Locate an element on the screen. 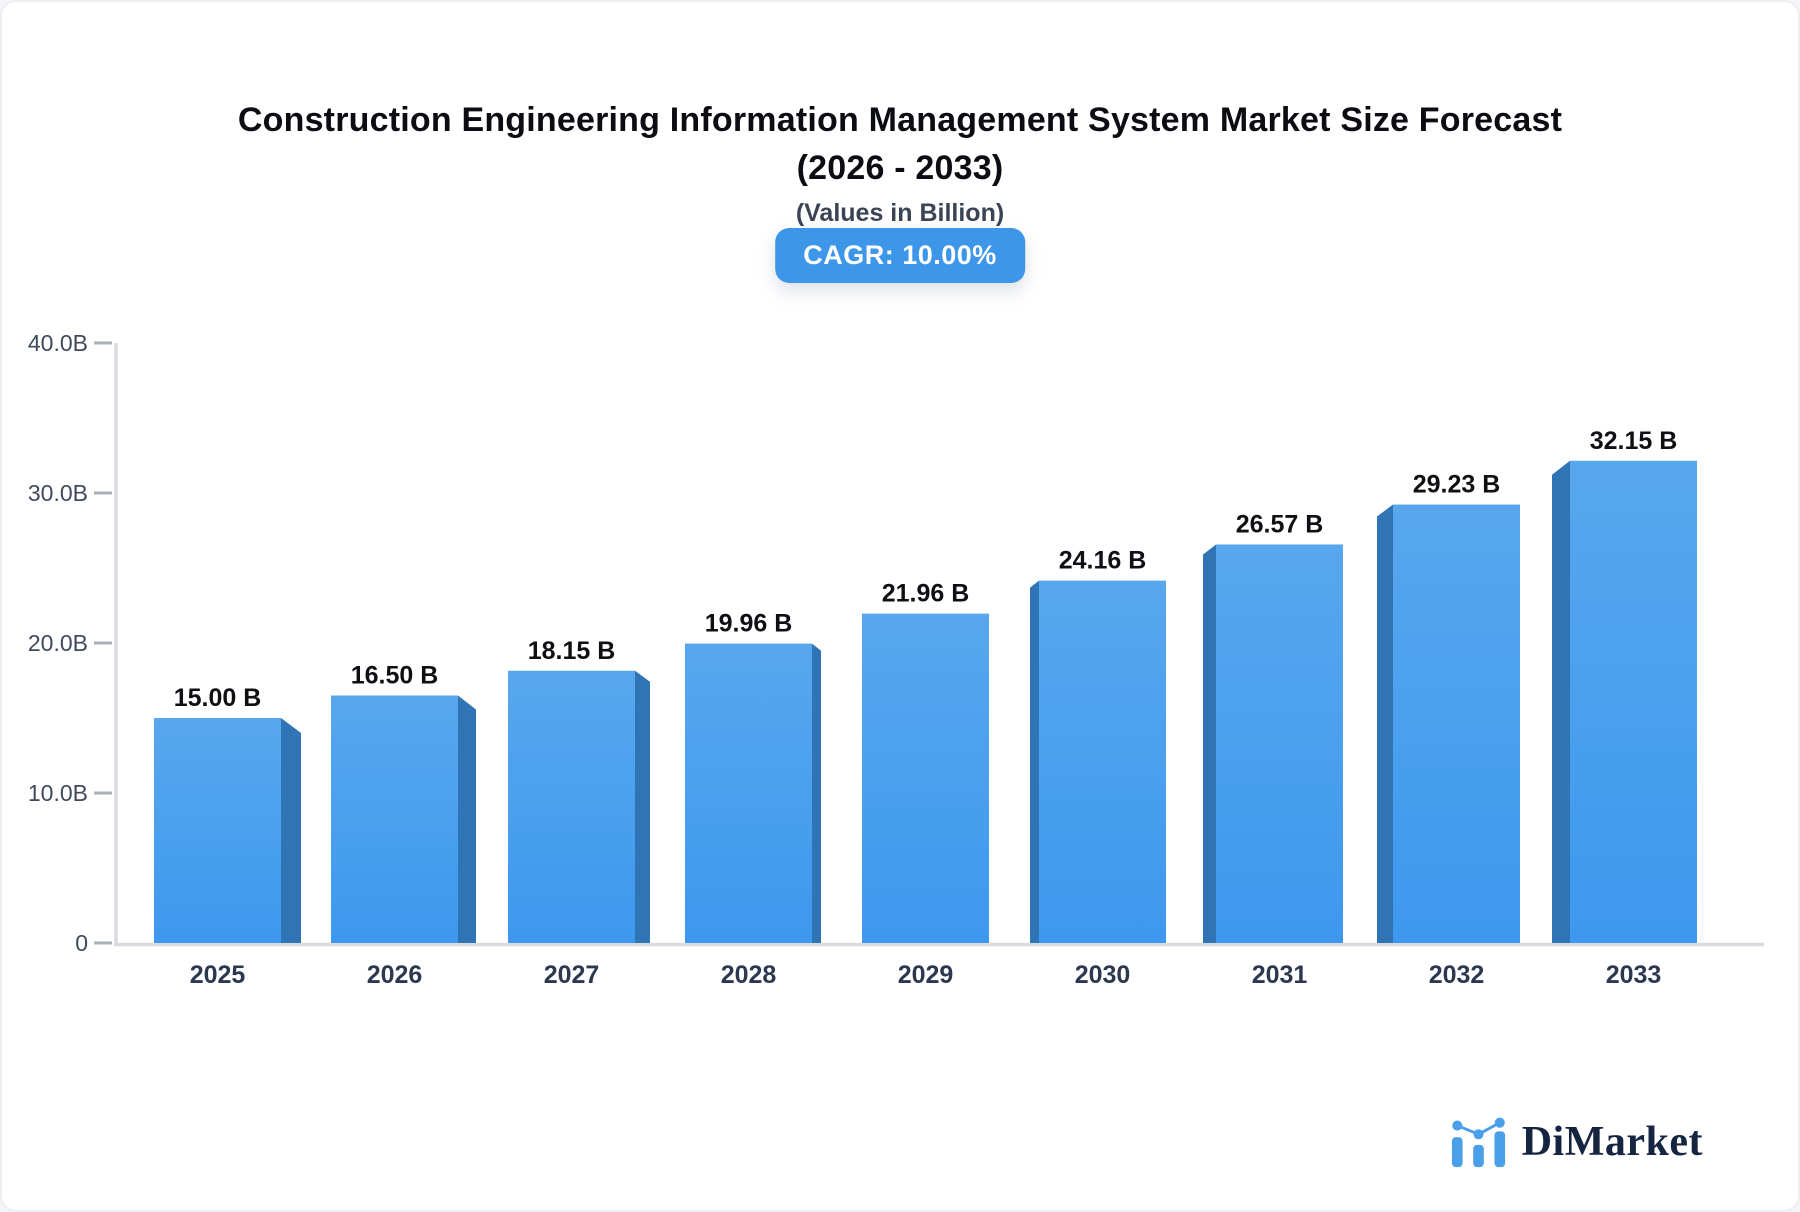 Image resolution: width=1800 pixels, height=1212 pixels. y-axis-tick-label: 20.0B is located at coordinates (58, 643).